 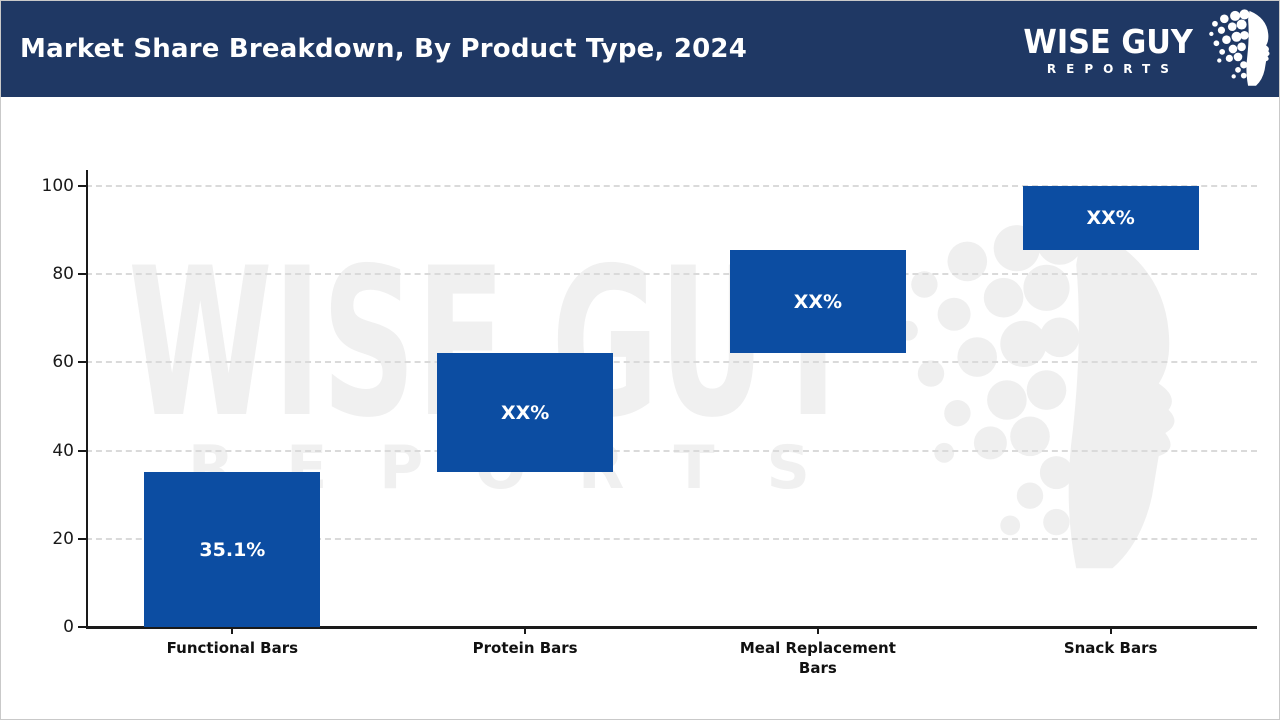 What do you see at coordinates (63, 362) in the screenshot?
I see `y-tick-label: 60` at bounding box center [63, 362].